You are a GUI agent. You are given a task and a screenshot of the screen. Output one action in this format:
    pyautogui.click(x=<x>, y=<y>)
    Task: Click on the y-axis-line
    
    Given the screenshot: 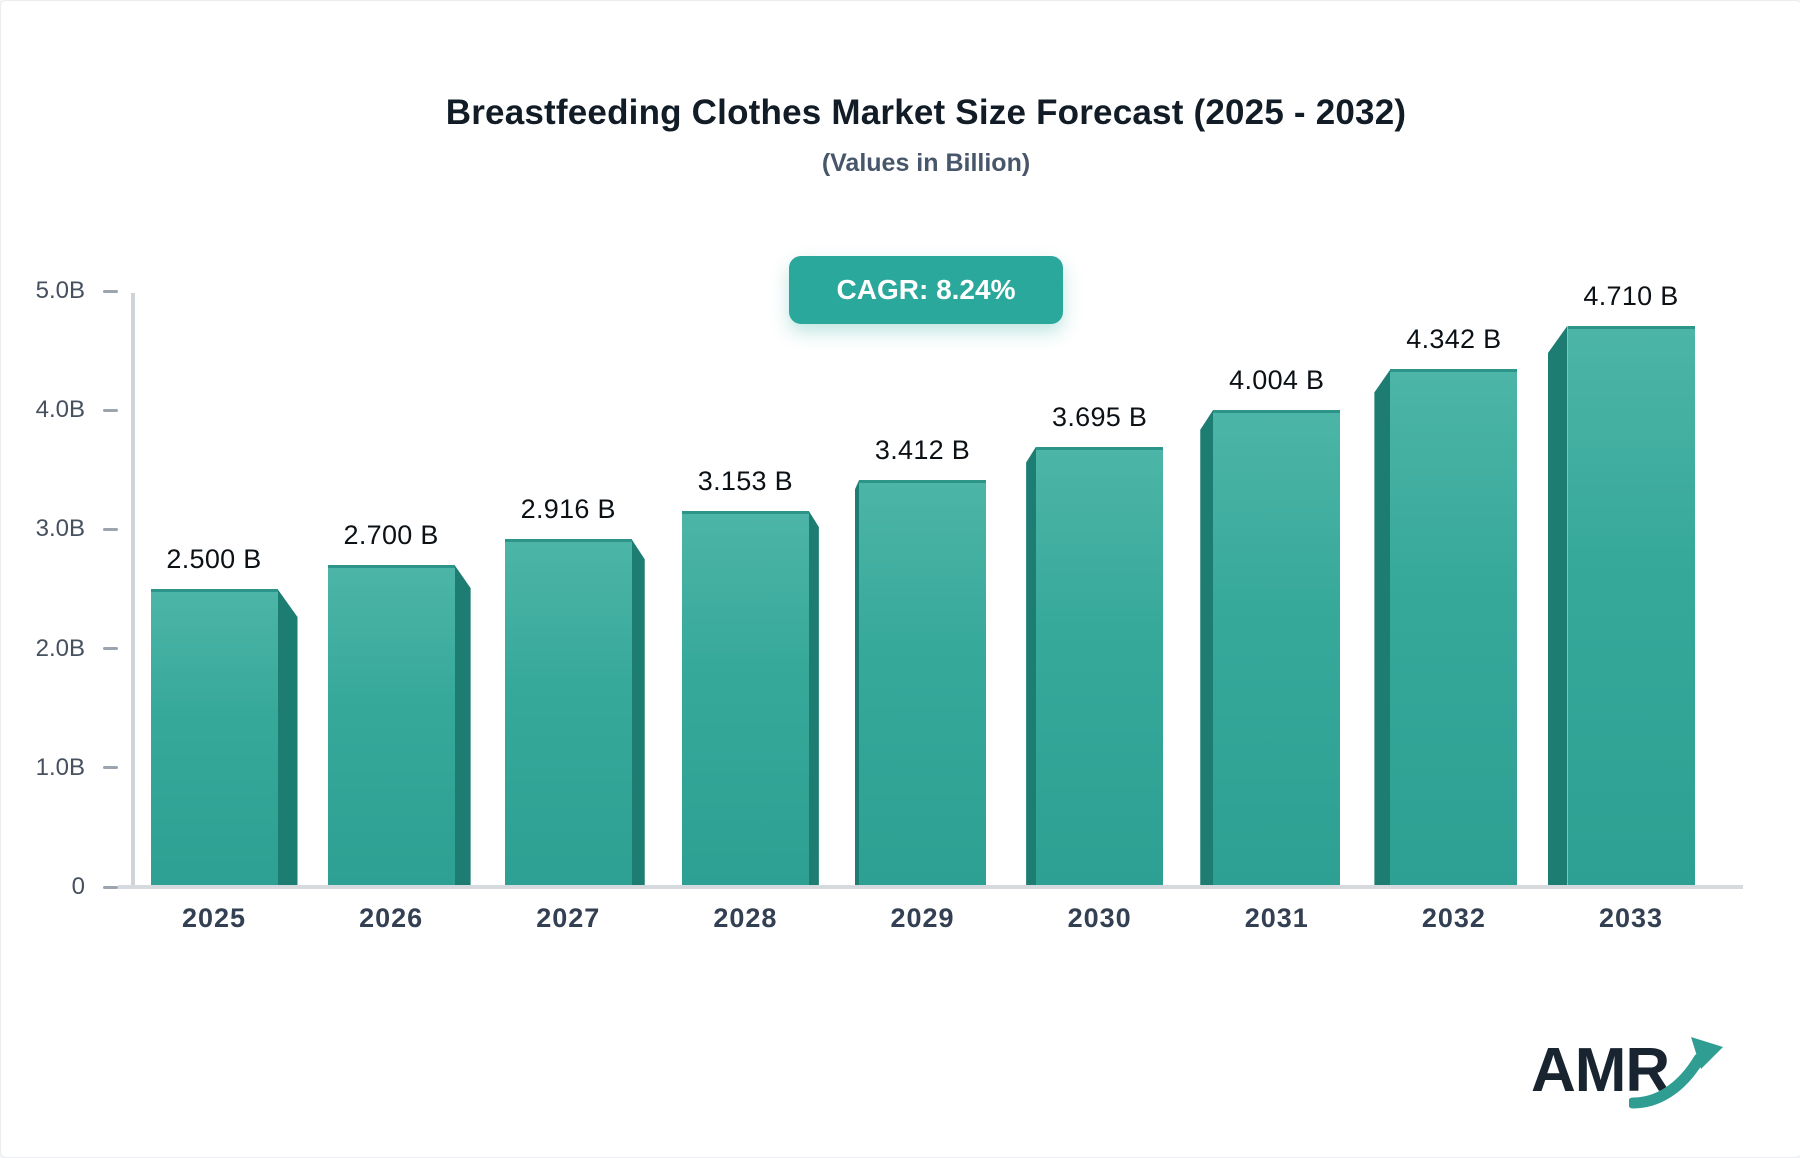 What is the action you would take?
    pyautogui.click(x=133, y=590)
    